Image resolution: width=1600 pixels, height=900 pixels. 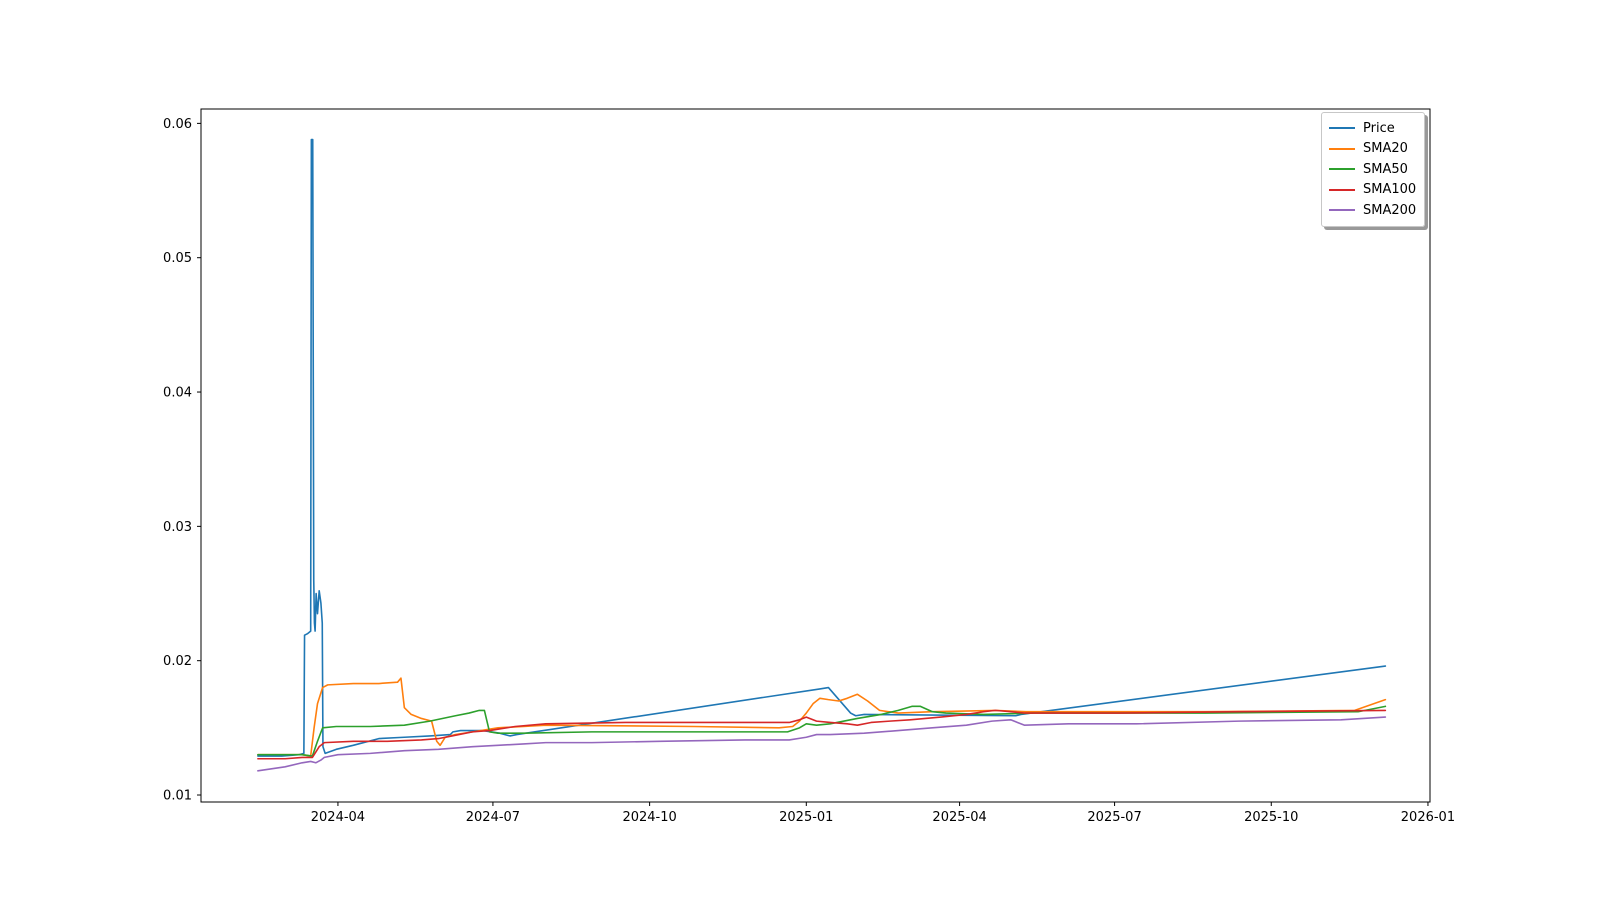 I want to click on x-tick-label: 2024-04, so click(x=338, y=817).